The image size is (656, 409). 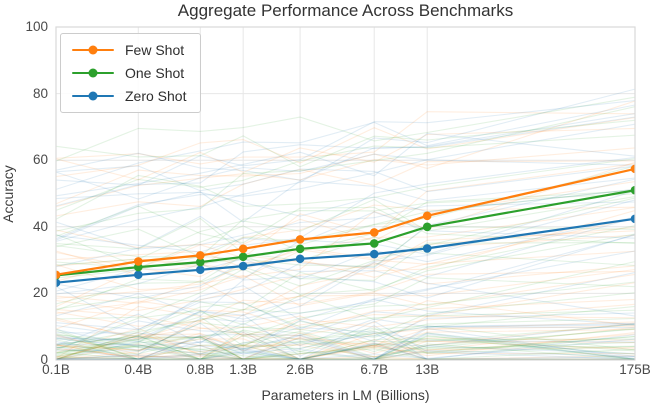 I want to click on y-tick-label: 0, so click(x=44, y=359).